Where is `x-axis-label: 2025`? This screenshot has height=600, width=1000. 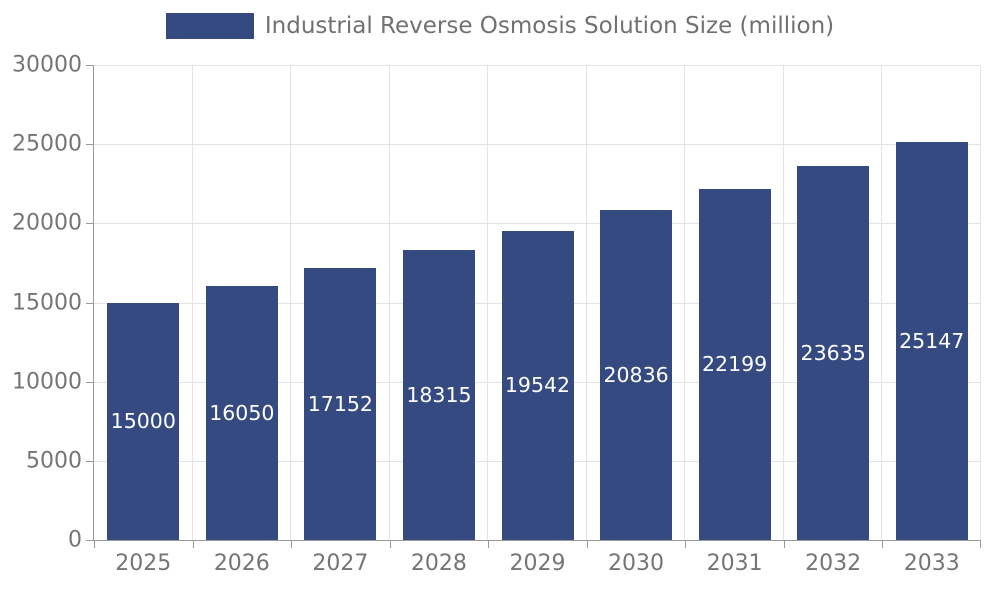 x-axis-label: 2025 is located at coordinates (143, 563).